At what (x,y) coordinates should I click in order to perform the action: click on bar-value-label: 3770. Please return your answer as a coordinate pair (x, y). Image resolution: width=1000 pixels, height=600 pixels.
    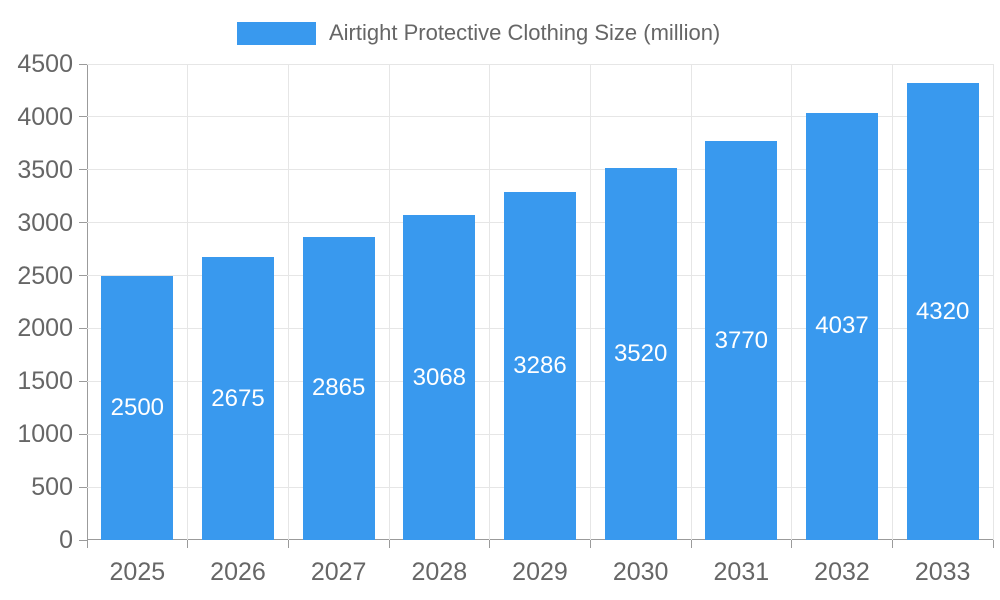
    Looking at the image, I should click on (741, 340).